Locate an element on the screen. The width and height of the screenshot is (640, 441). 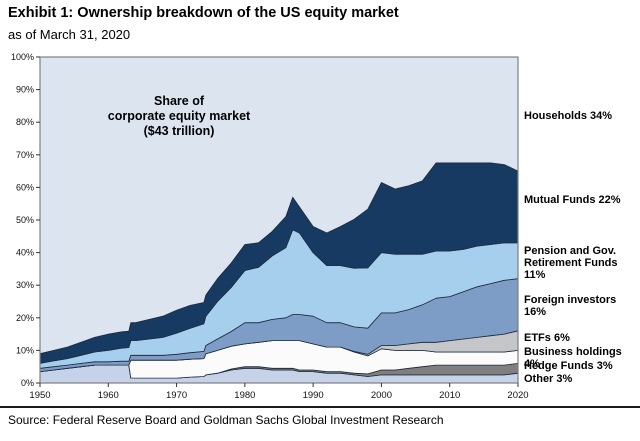
x-tick-label: 1960 is located at coordinates (108, 395).